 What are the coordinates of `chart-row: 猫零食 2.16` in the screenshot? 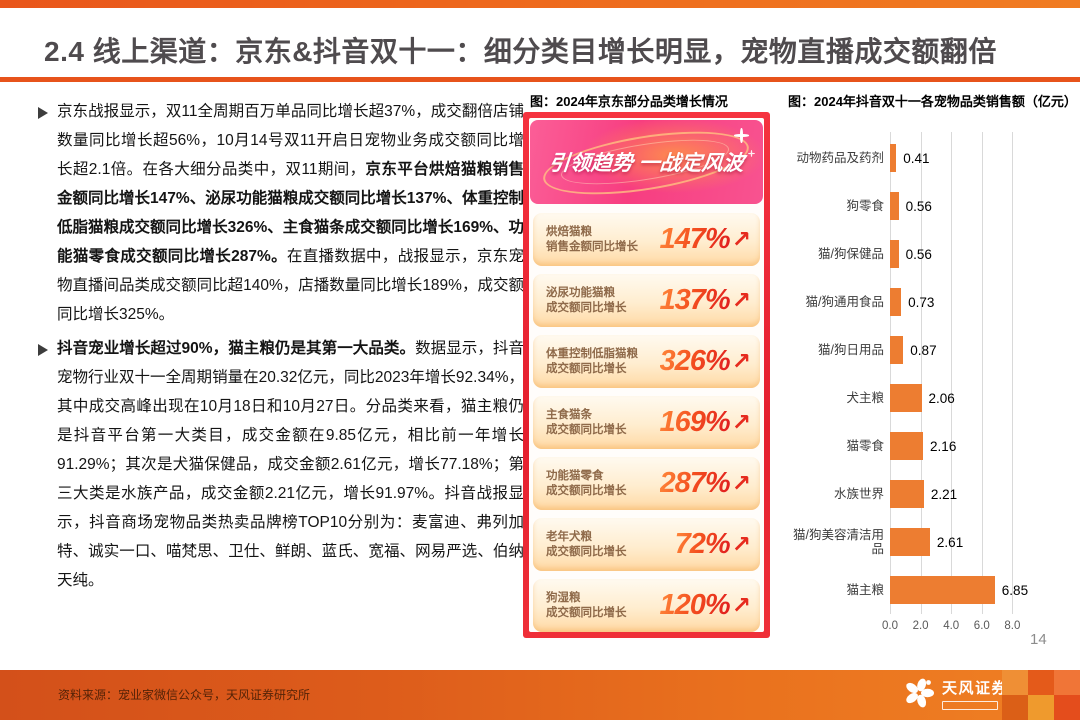 It's located at (934, 446).